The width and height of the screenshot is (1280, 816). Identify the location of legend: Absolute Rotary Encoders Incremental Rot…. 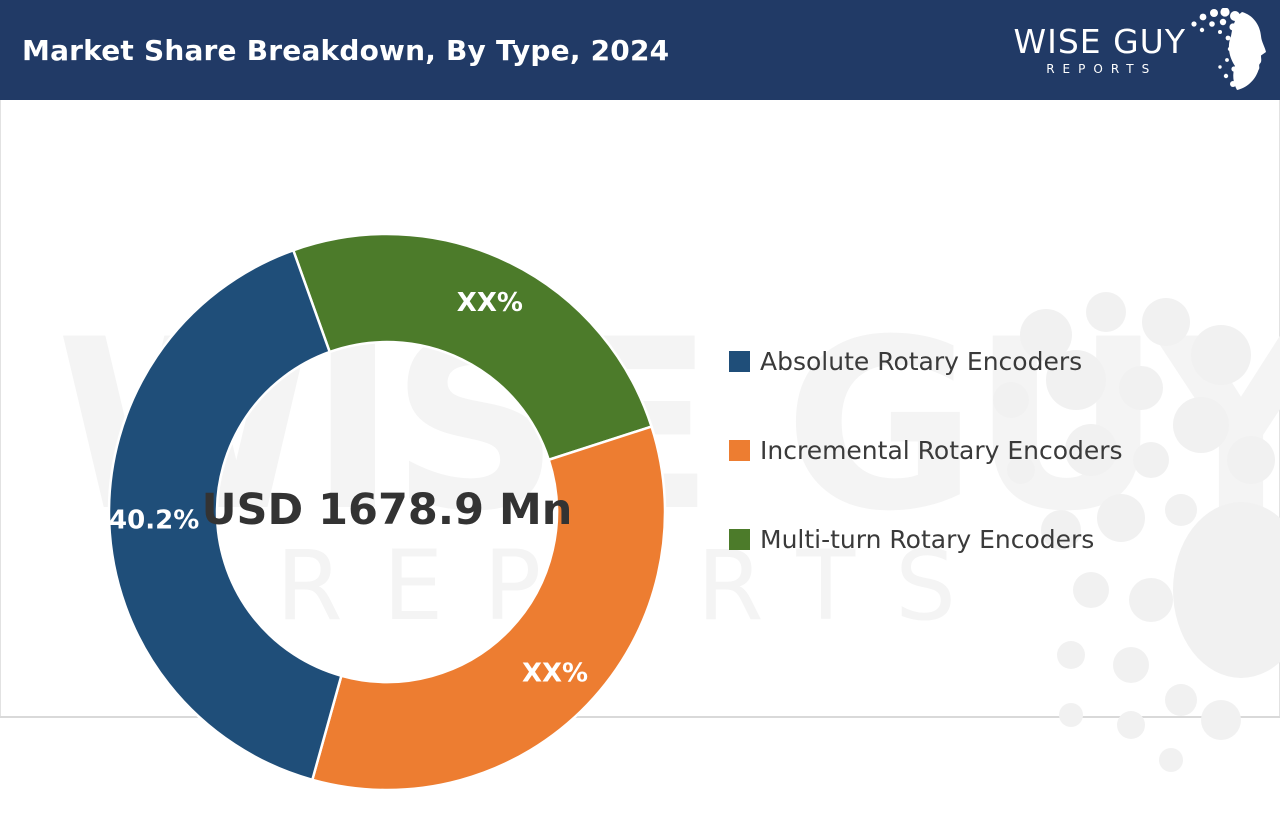
(926, 479).